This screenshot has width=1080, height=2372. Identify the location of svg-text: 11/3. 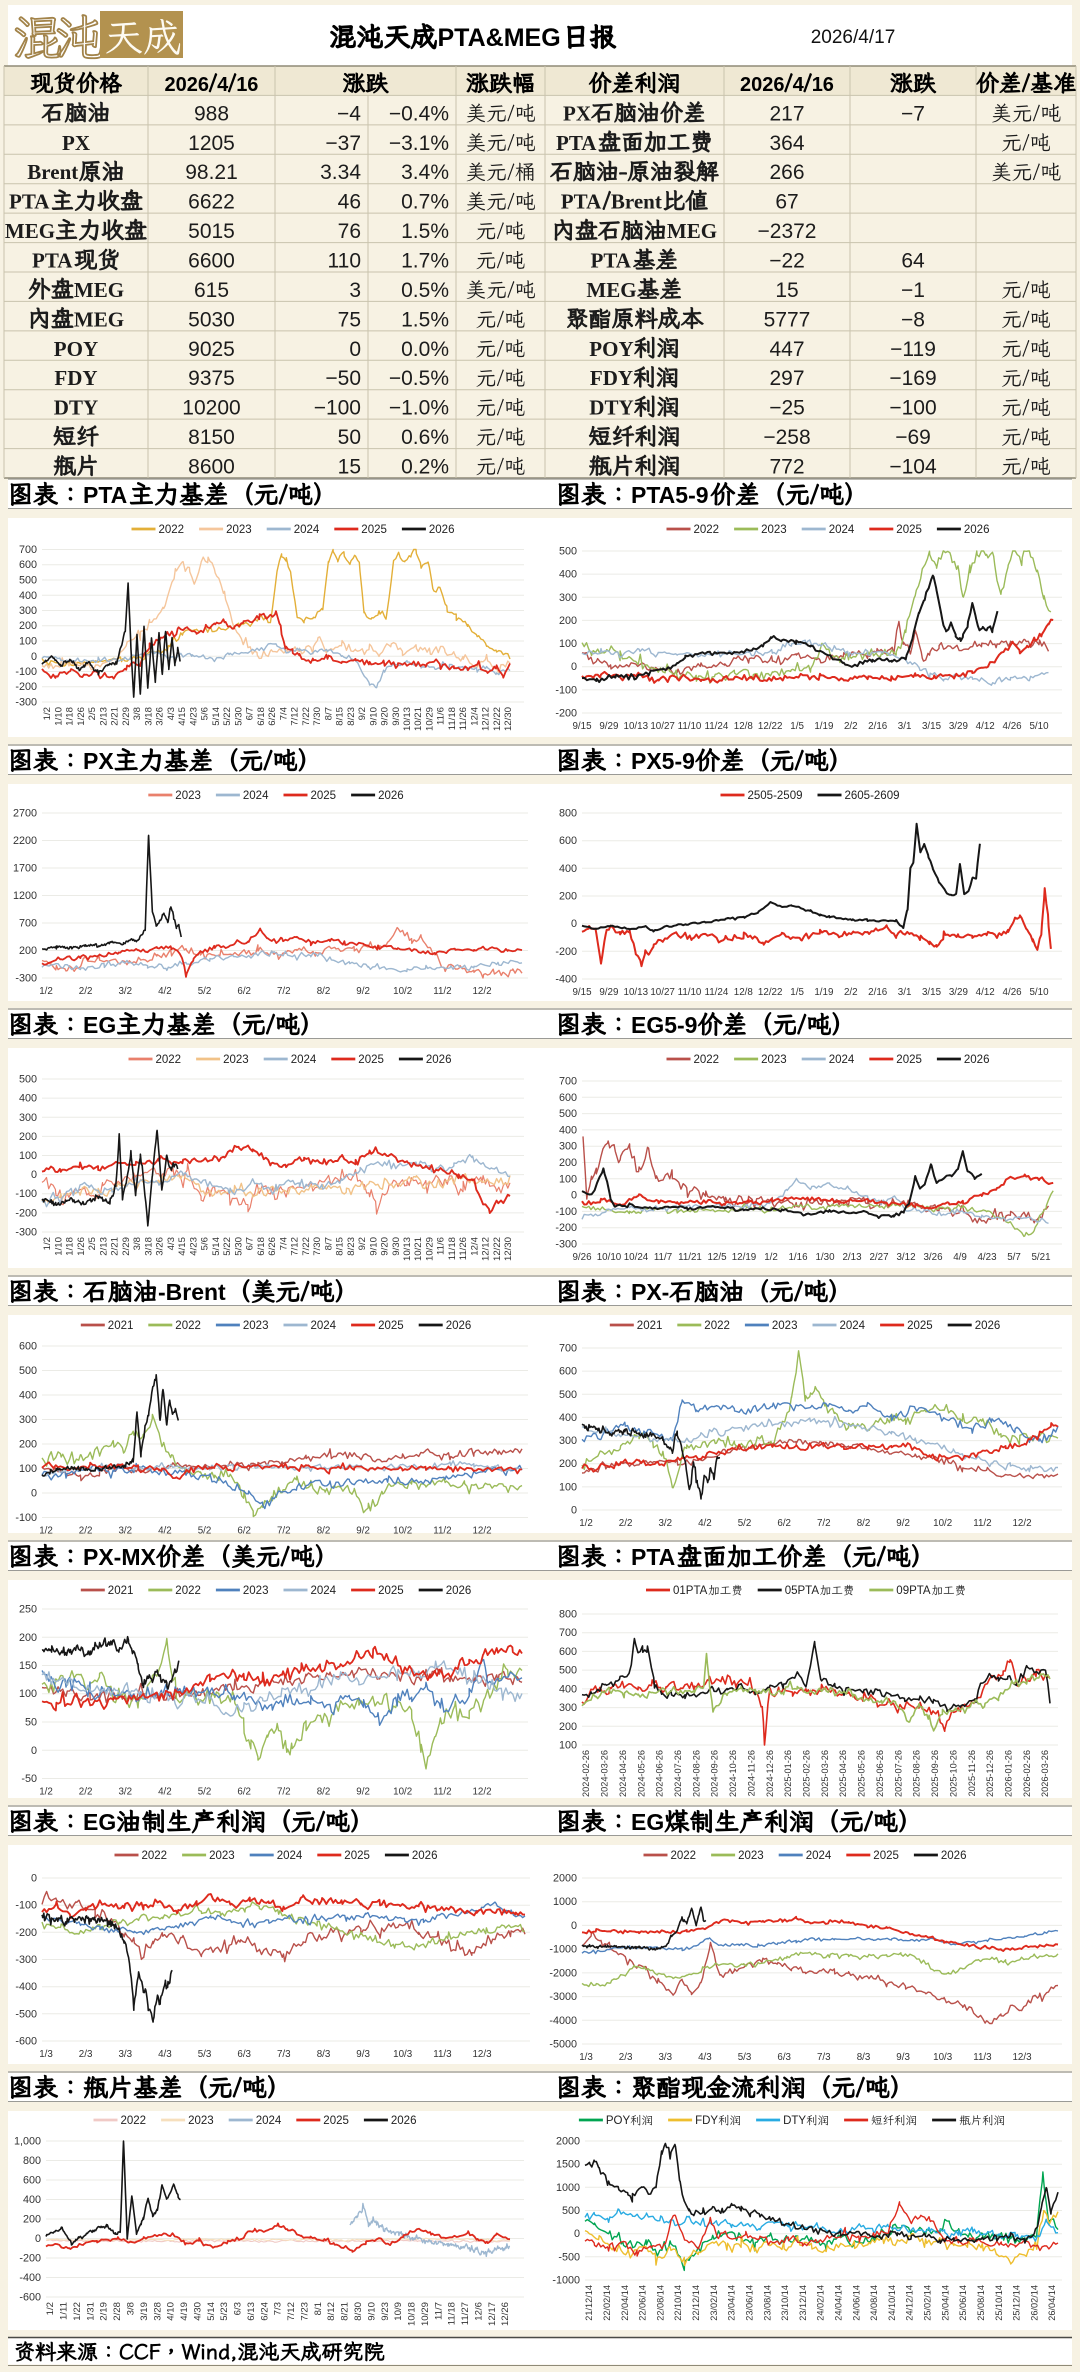
(442, 2054).